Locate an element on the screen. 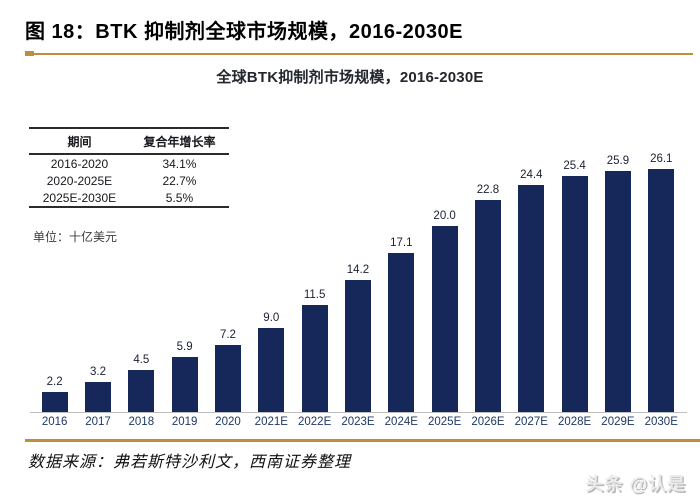 The width and height of the screenshot is (700, 504). x-axis-tick-label: 2025E is located at coordinates (444, 422).